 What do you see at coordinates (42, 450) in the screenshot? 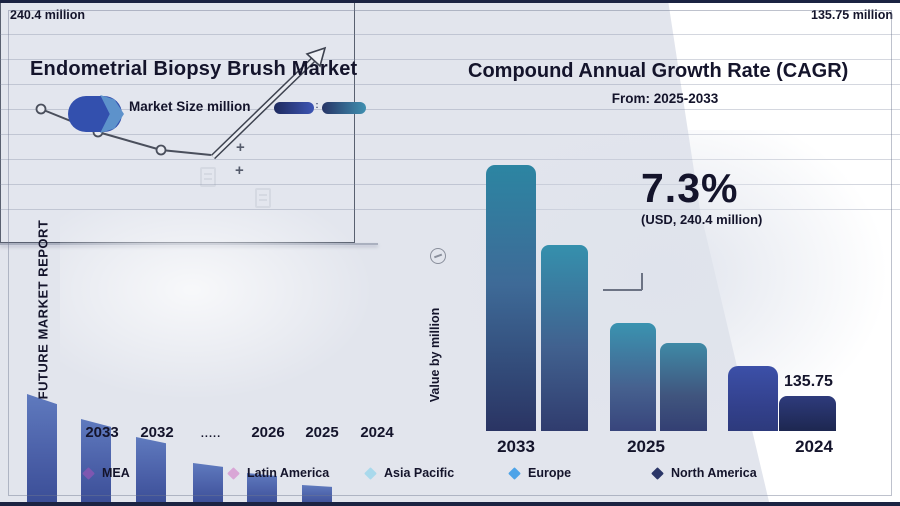
I see `bar-2033` at bounding box center [42, 450].